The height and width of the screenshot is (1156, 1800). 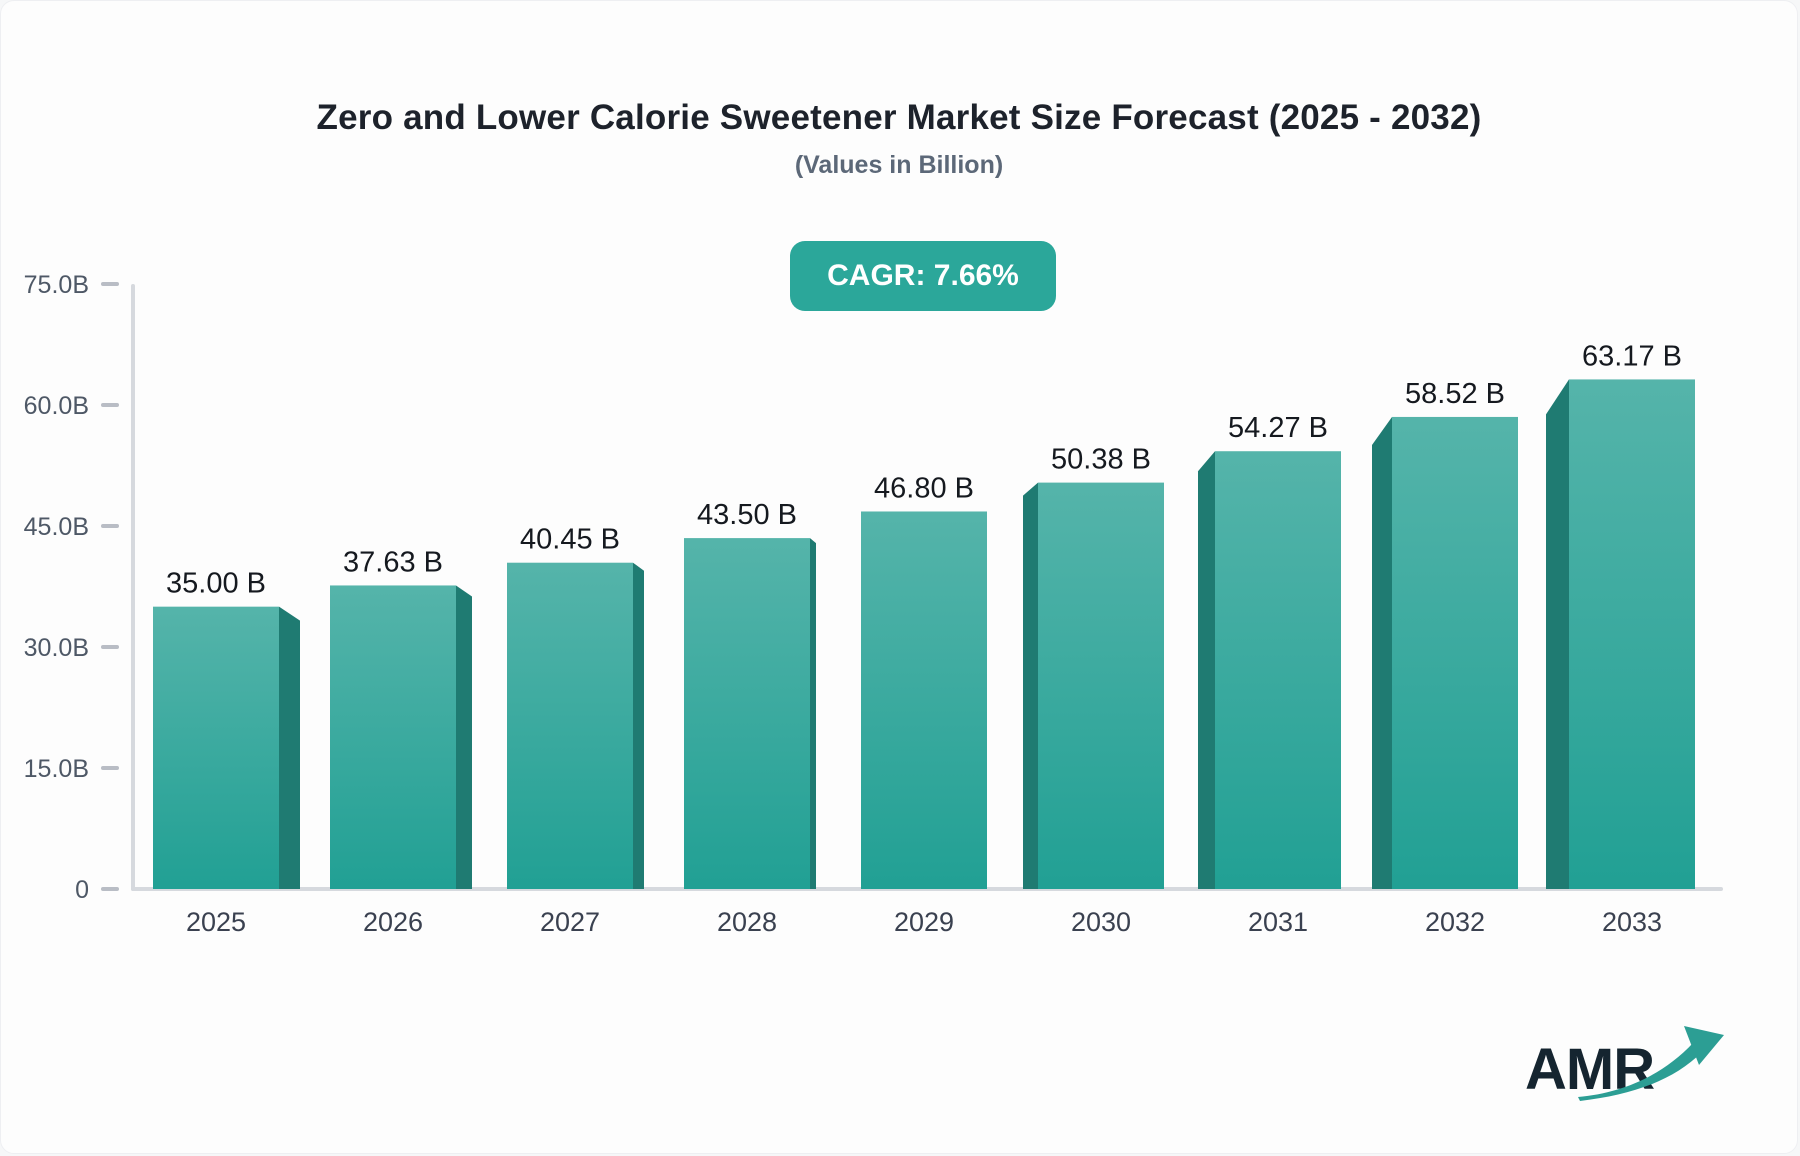 I want to click on amr-logo-arrowhead-icon, so click(x=1704, y=1045).